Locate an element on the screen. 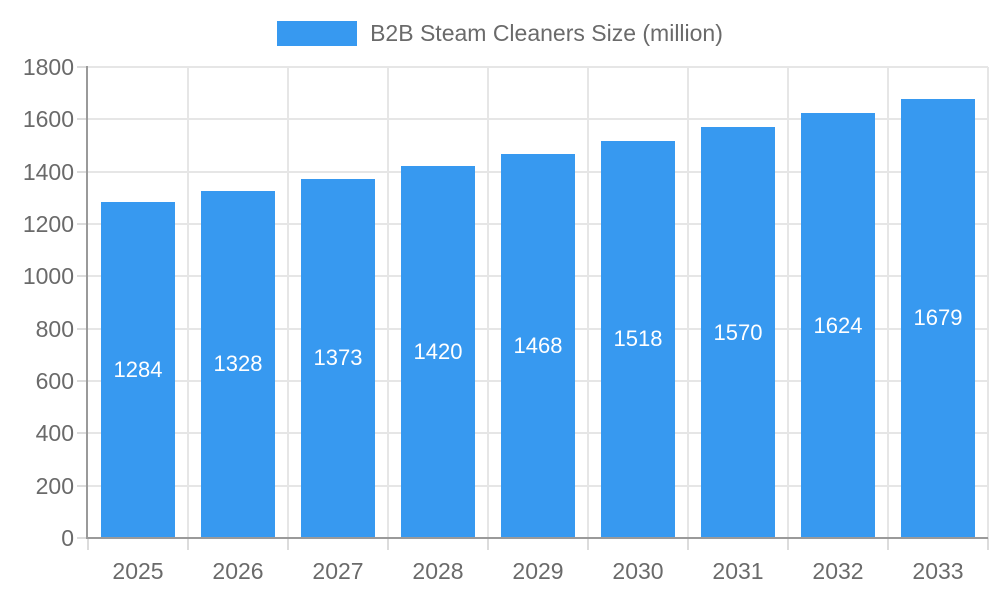 The height and width of the screenshot is (600, 1000). x-axis-label: 2032 is located at coordinates (838, 571).